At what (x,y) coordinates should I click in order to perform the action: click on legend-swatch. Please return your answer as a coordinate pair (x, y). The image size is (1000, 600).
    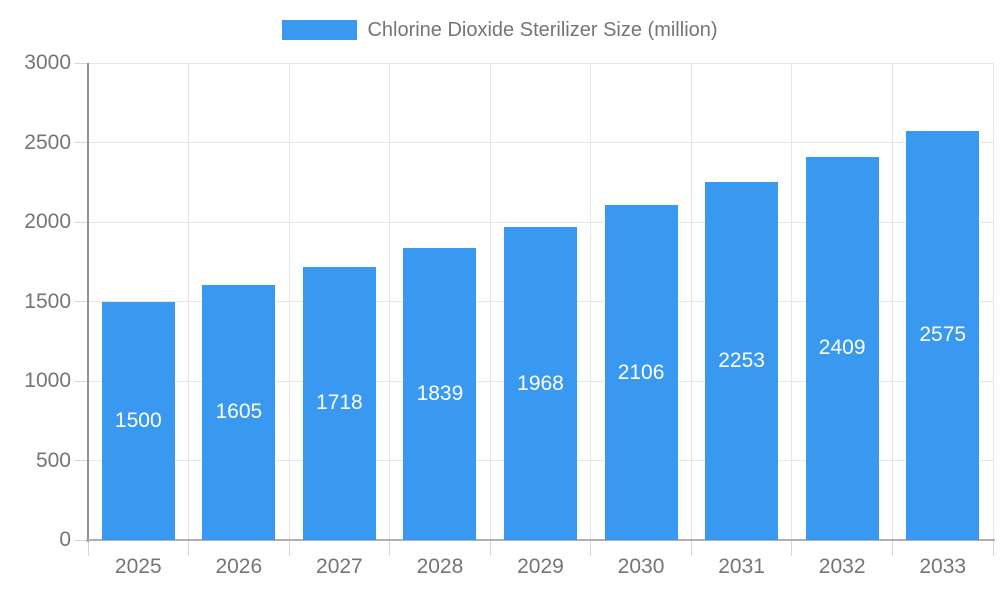
    Looking at the image, I should click on (320, 30).